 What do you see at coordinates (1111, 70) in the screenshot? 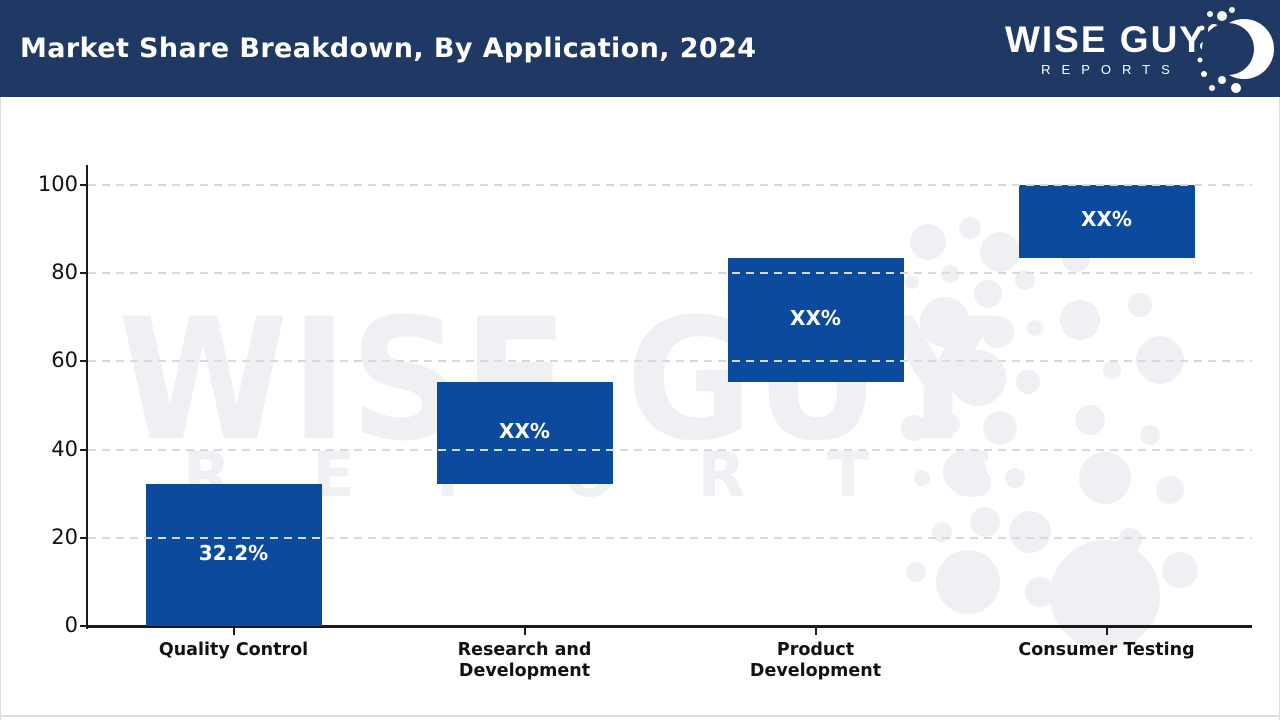
I see `logo-reports-text: REPORTS` at bounding box center [1111, 70].